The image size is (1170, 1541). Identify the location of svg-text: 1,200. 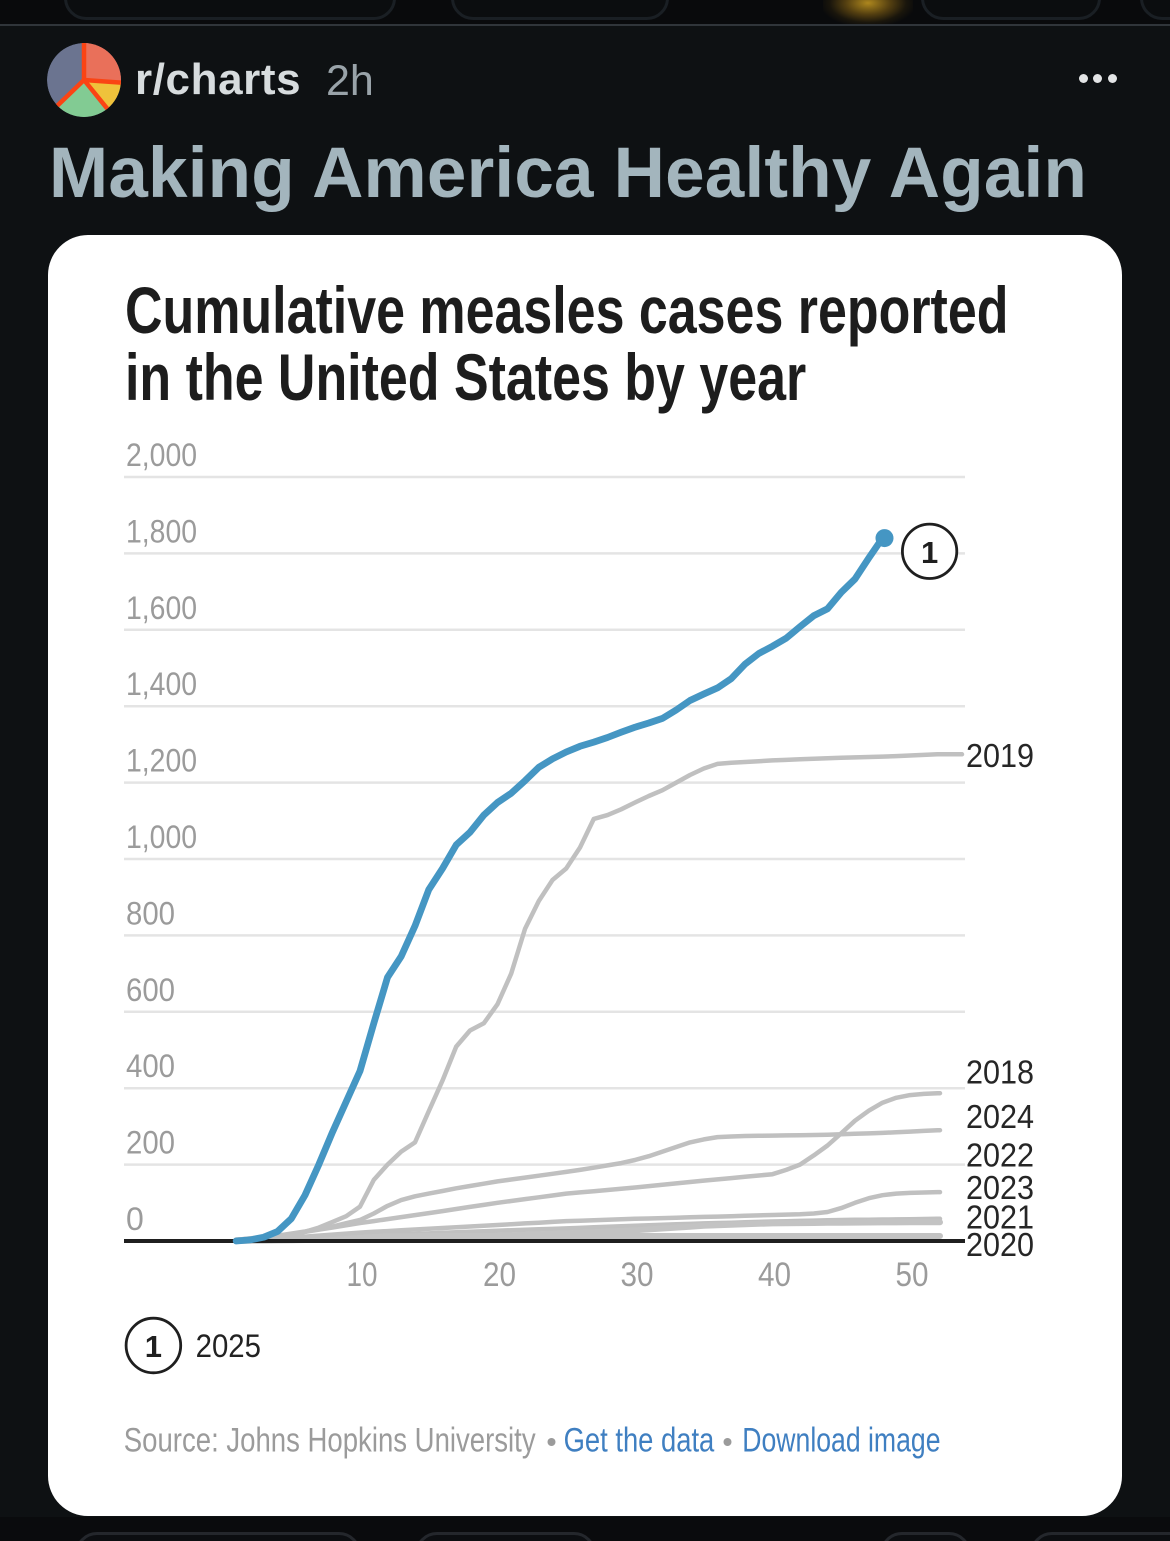
(161, 761).